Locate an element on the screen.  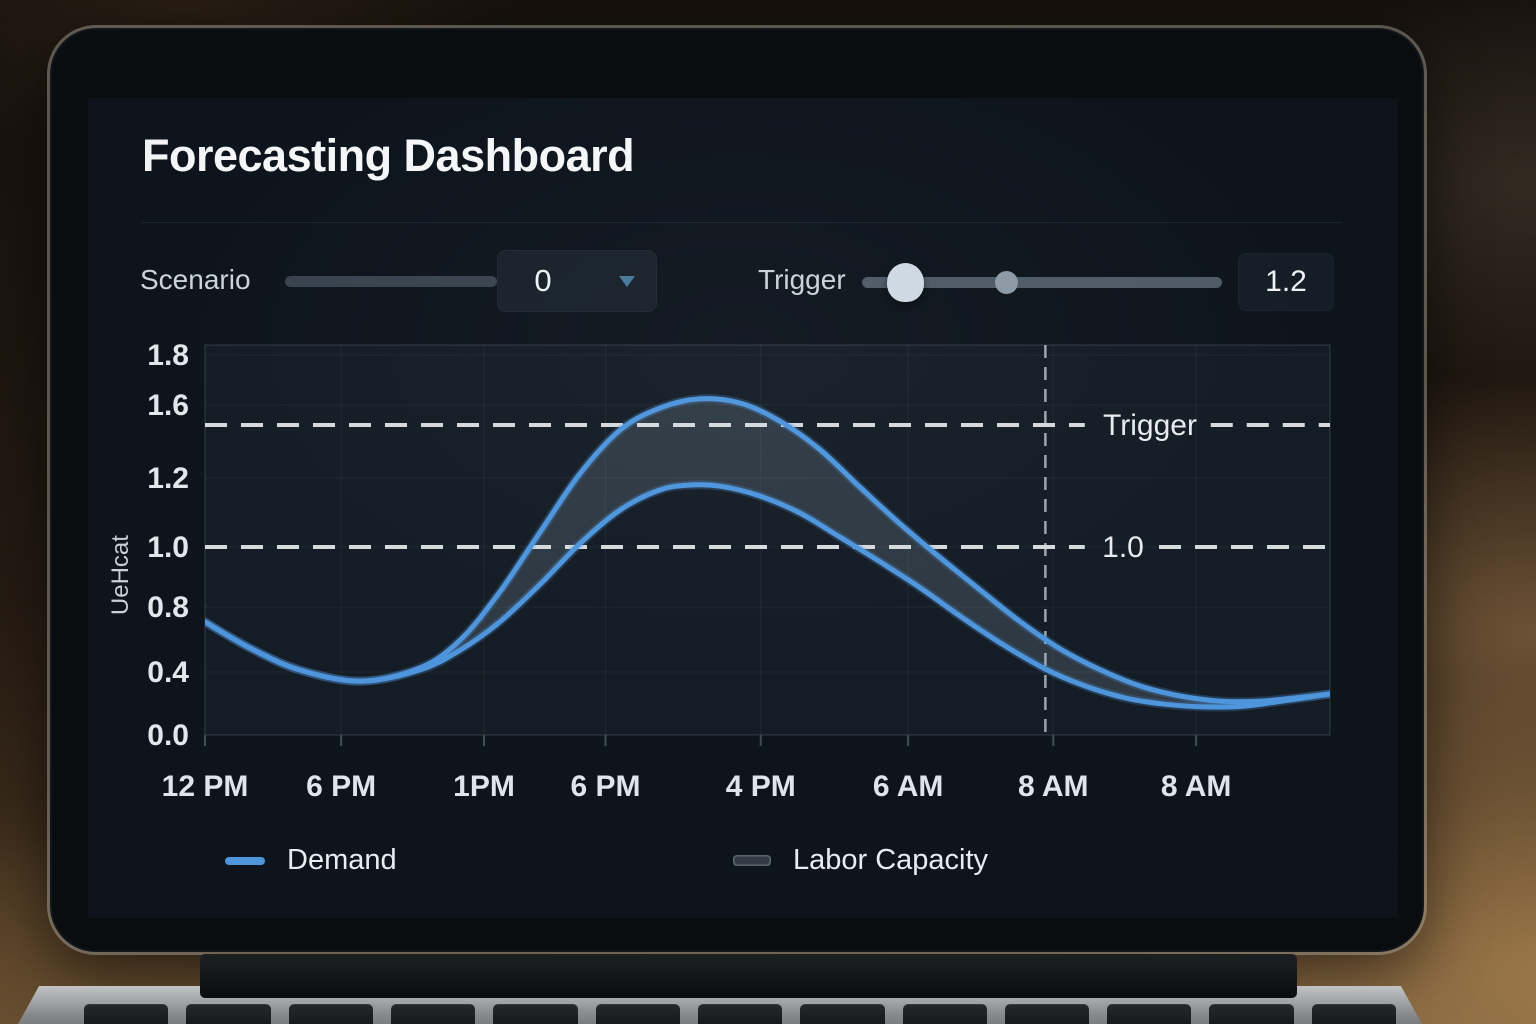
chevron-down-icon is located at coordinates (627, 281).